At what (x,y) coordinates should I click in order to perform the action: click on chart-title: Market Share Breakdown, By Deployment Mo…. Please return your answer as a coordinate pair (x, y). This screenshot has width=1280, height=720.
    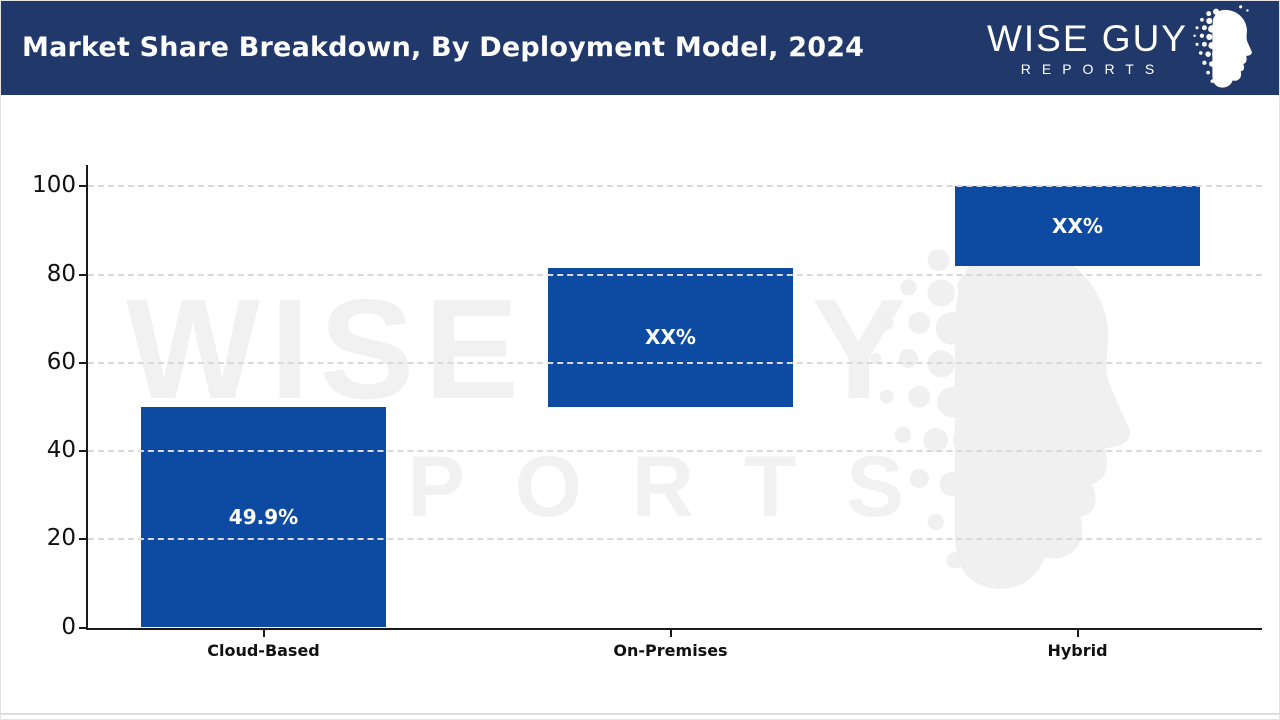
    Looking at the image, I should click on (443, 47).